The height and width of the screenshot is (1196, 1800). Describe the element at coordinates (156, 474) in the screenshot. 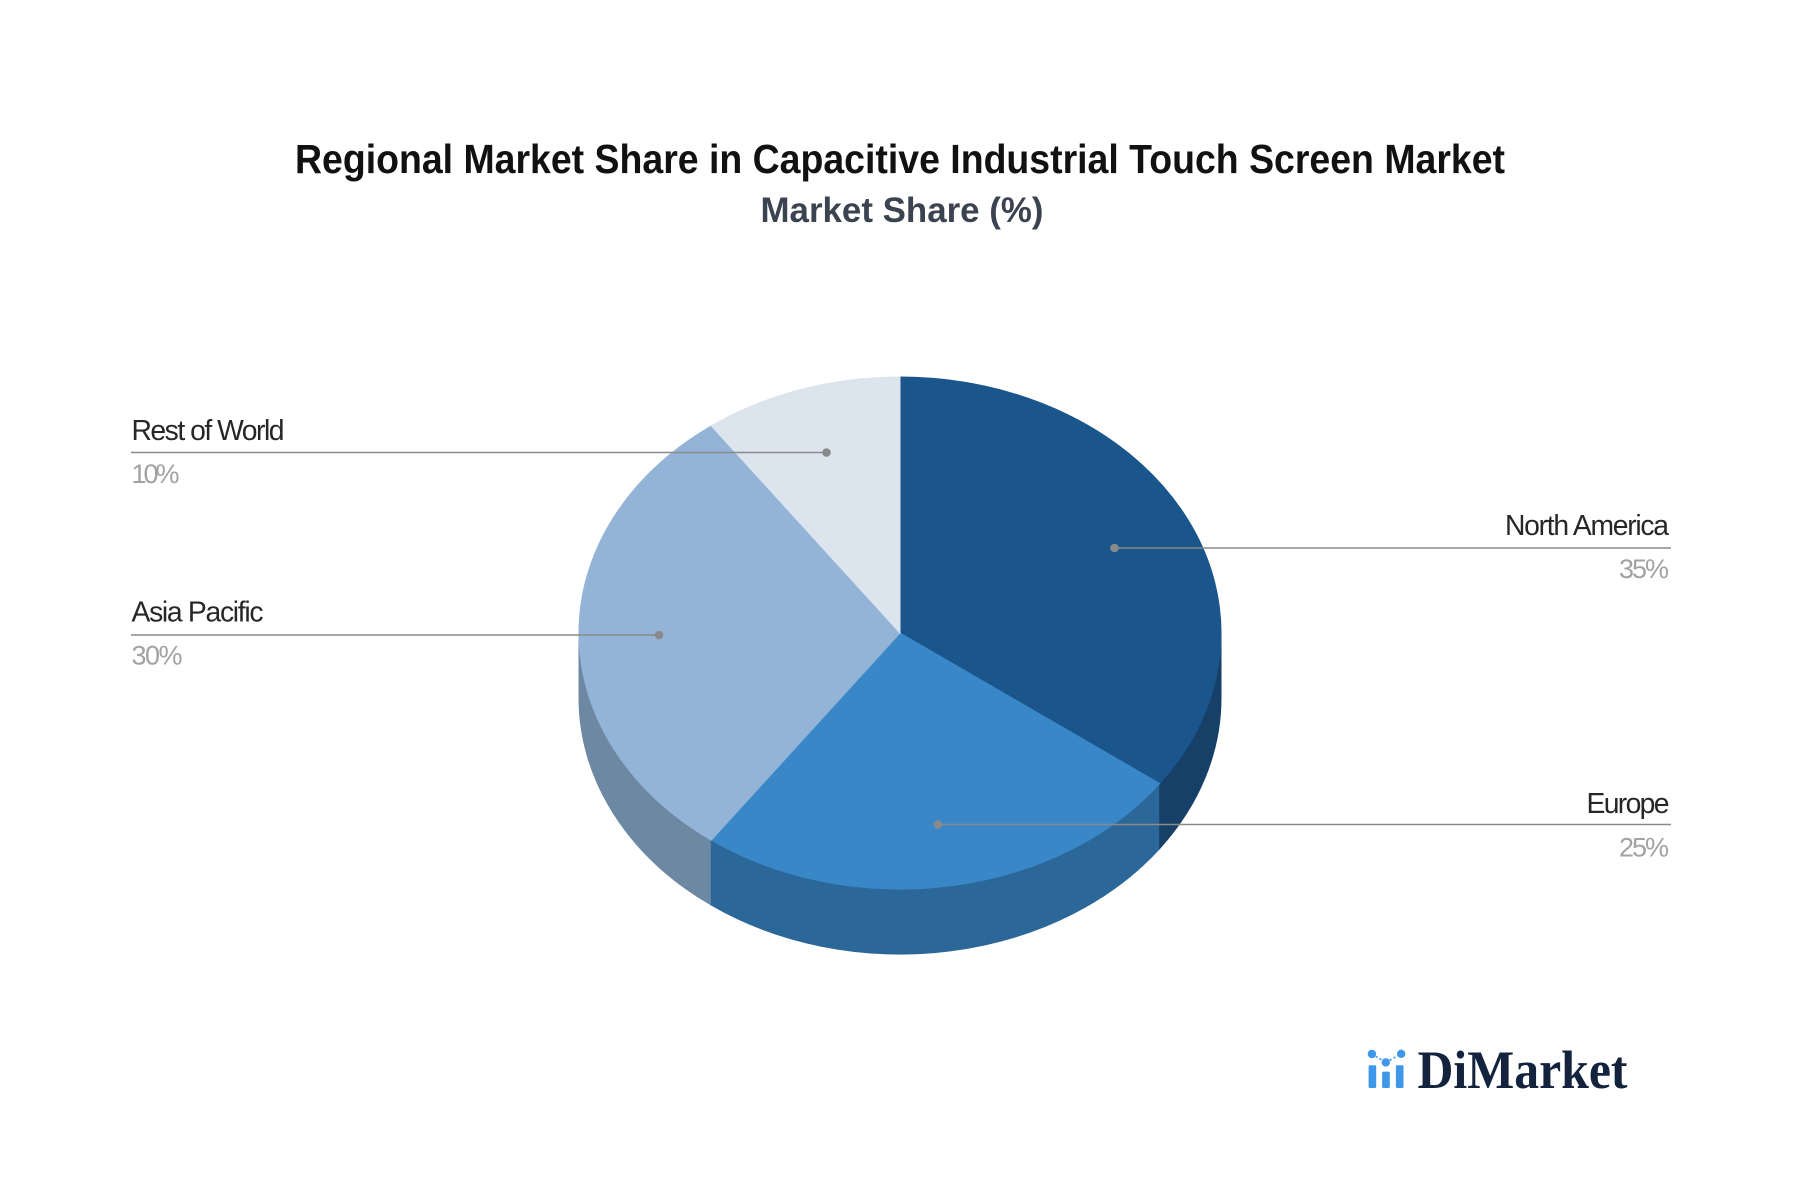

I see `svg-text: 10%` at that location.